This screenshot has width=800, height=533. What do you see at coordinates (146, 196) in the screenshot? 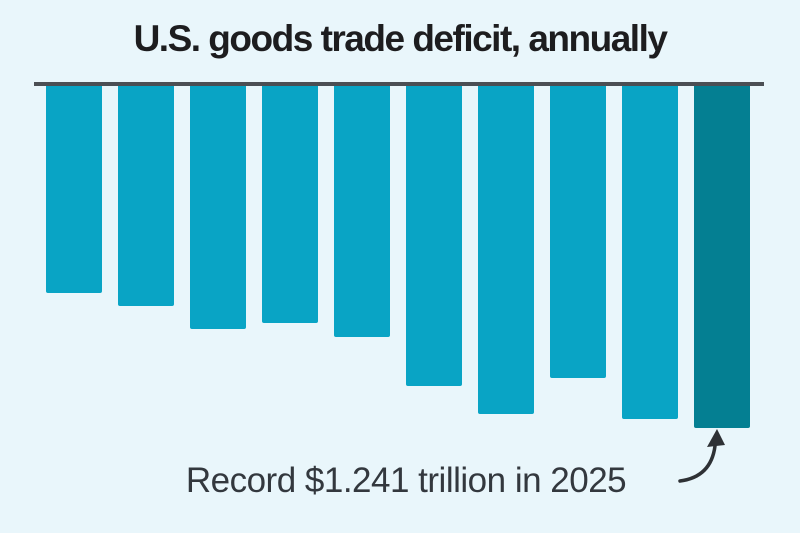
I see `bar-2017` at bounding box center [146, 196].